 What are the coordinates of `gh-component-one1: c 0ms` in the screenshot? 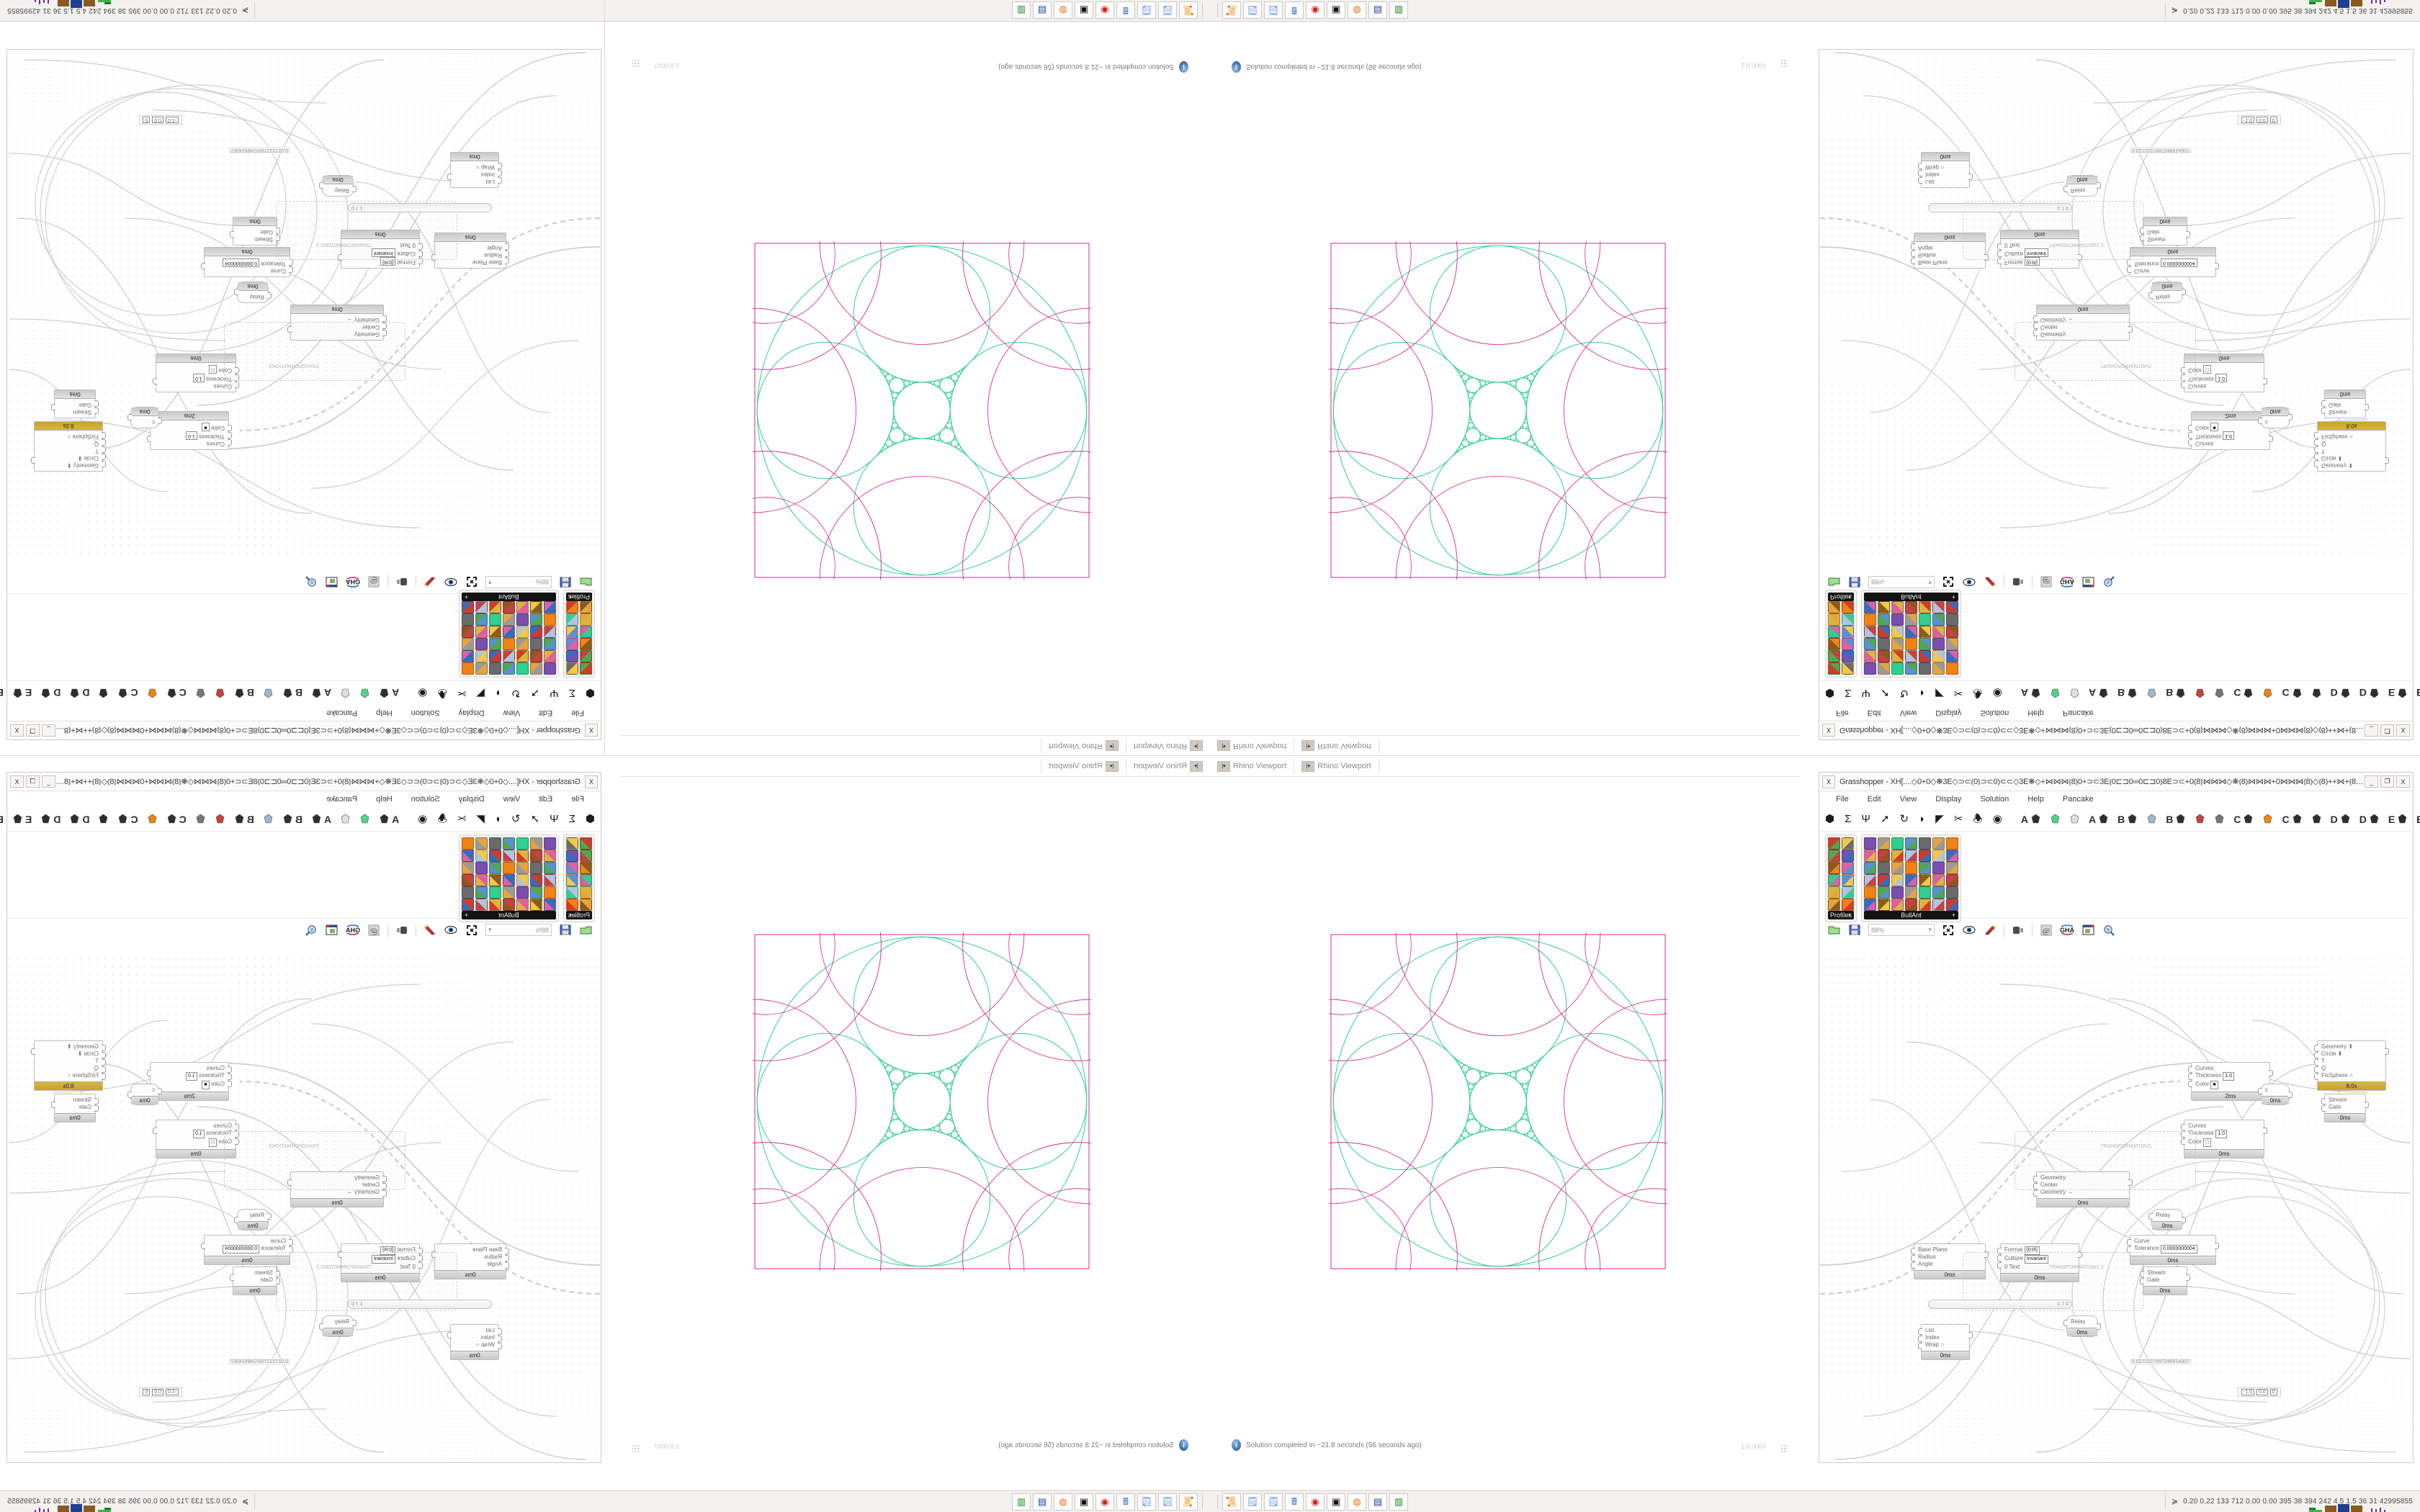 It's located at (144, 1094).